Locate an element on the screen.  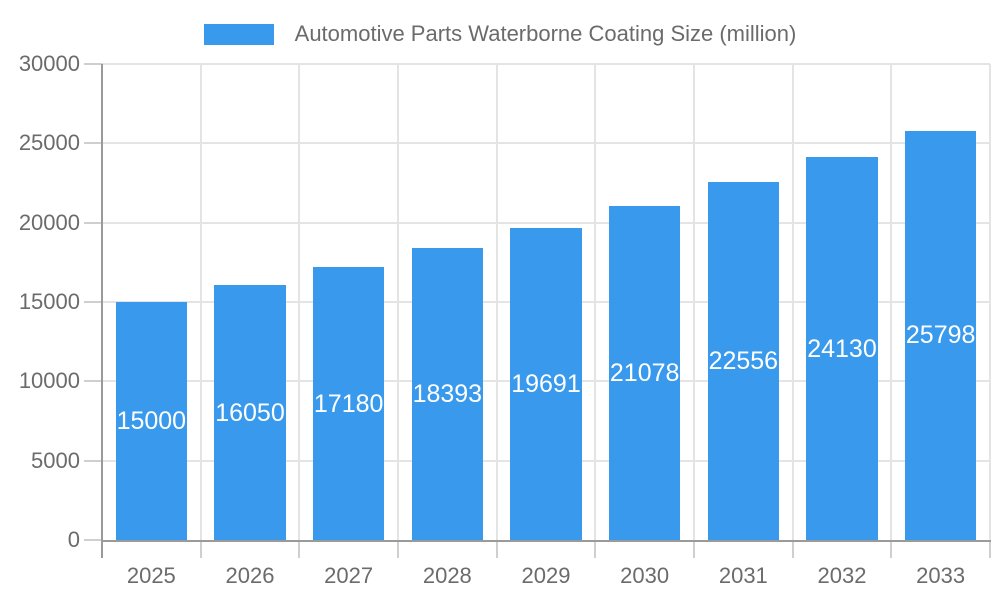
bar-value-label: 25798 is located at coordinates (940, 335).